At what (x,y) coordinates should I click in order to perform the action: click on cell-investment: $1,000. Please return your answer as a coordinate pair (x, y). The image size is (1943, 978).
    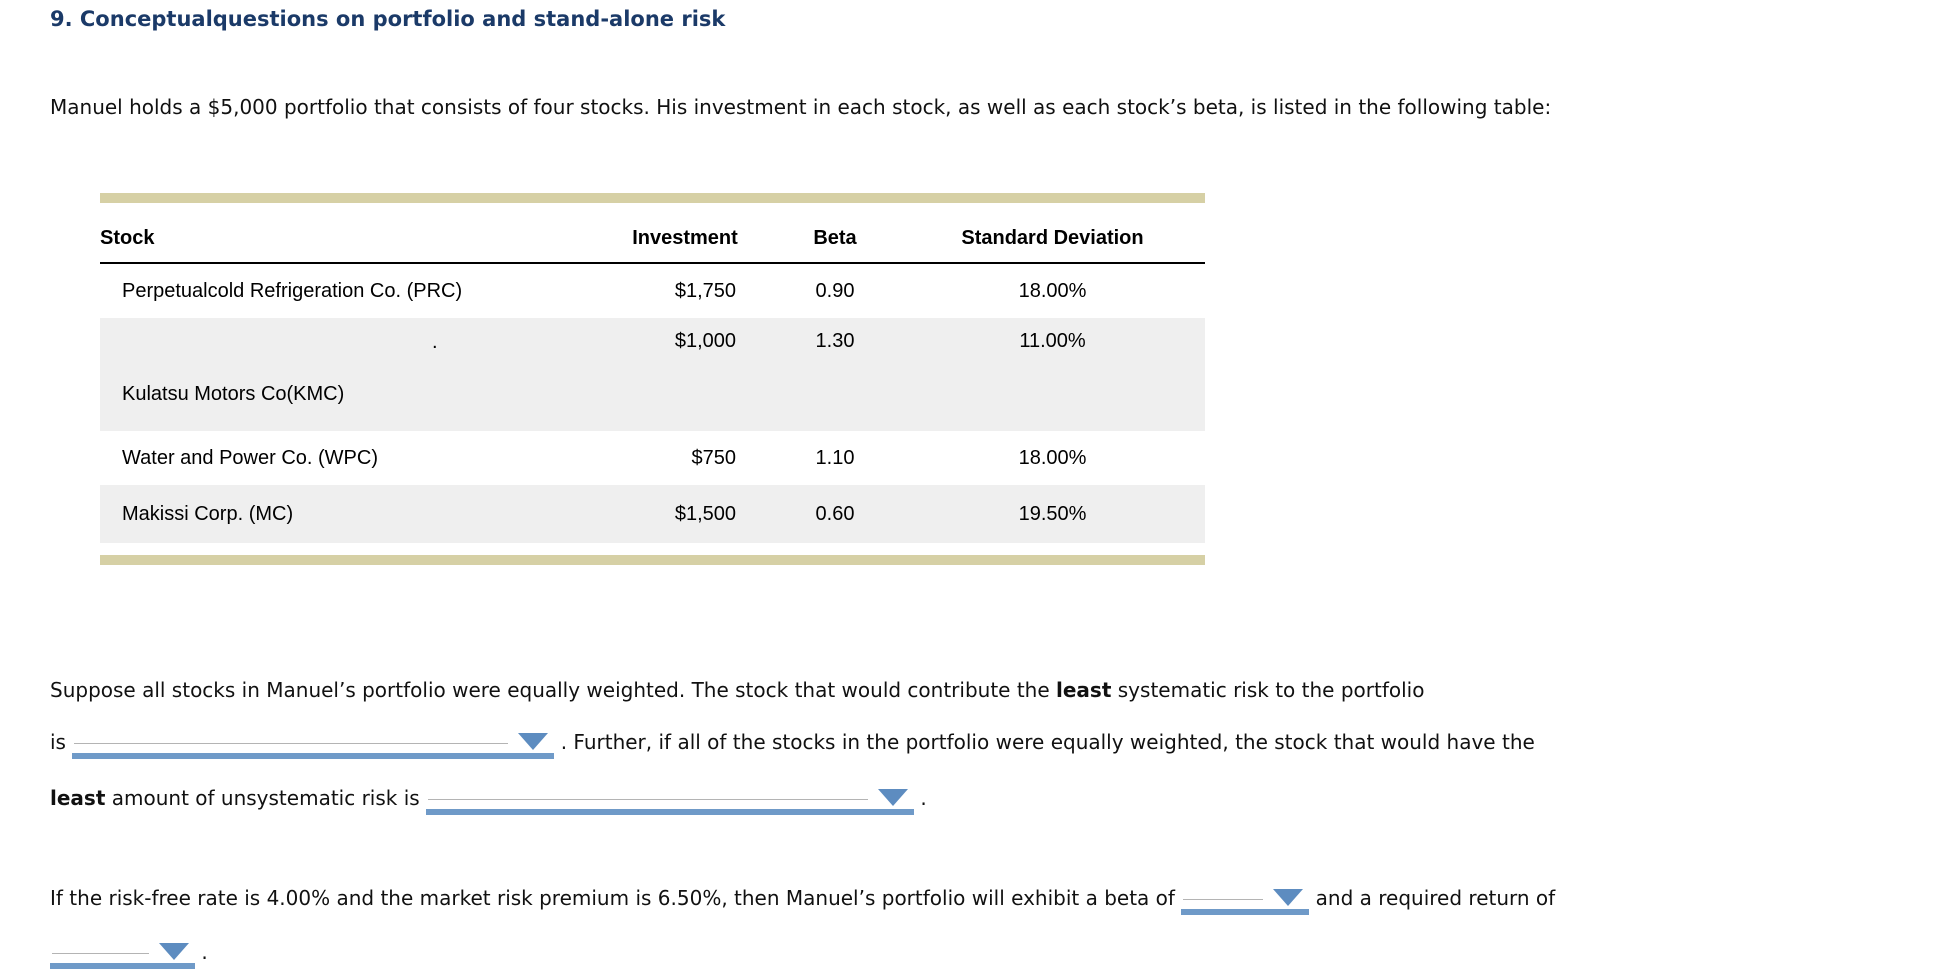
    Looking at the image, I should click on (705, 341).